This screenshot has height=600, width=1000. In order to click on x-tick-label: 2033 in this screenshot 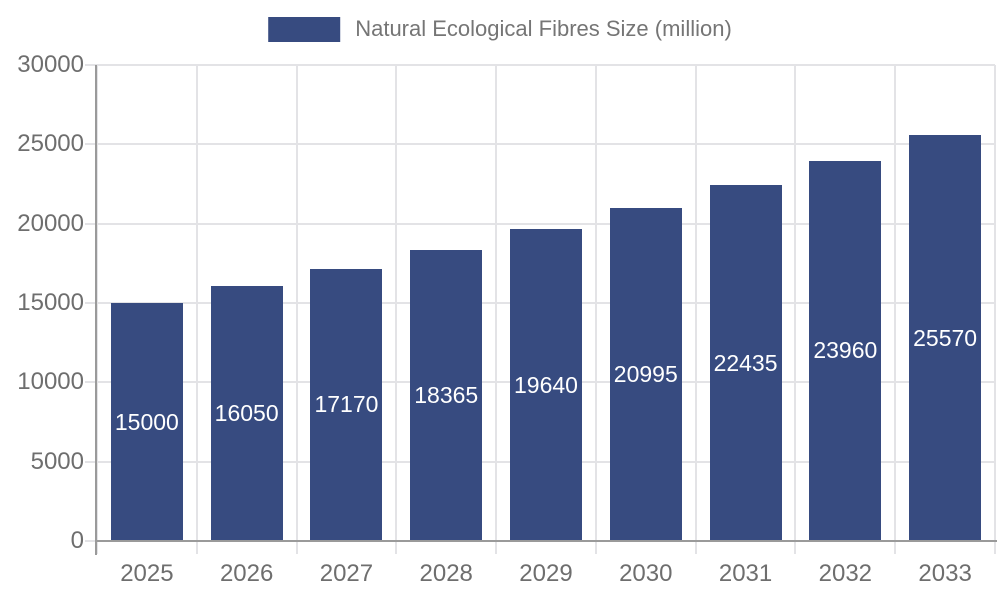, I will do `click(945, 573)`.